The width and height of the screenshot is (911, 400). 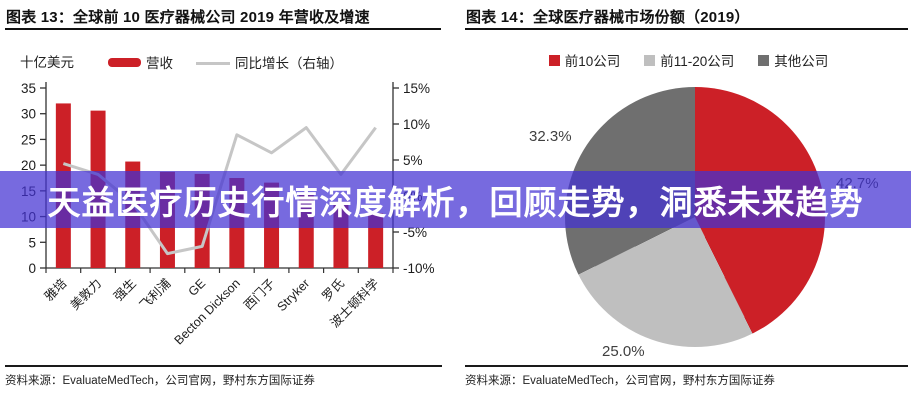 What do you see at coordinates (608, 17) in the screenshot?
I see `figure14-title: 图表 14：全球医疗器械市场份额（2019）` at bounding box center [608, 17].